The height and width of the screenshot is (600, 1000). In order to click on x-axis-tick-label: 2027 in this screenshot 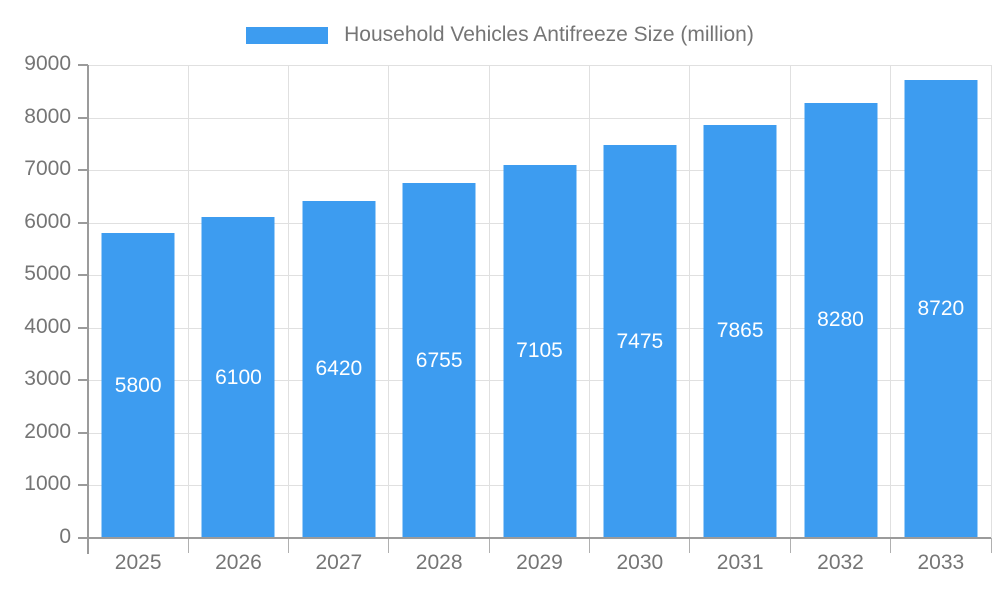, I will do `click(339, 562)`.